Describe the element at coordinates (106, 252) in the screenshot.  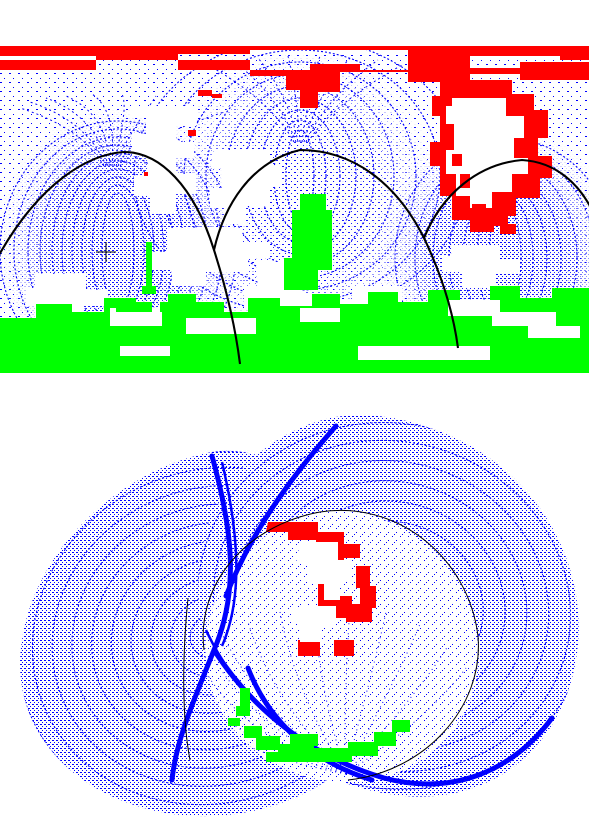
I see `crosshair-marks` at that location.